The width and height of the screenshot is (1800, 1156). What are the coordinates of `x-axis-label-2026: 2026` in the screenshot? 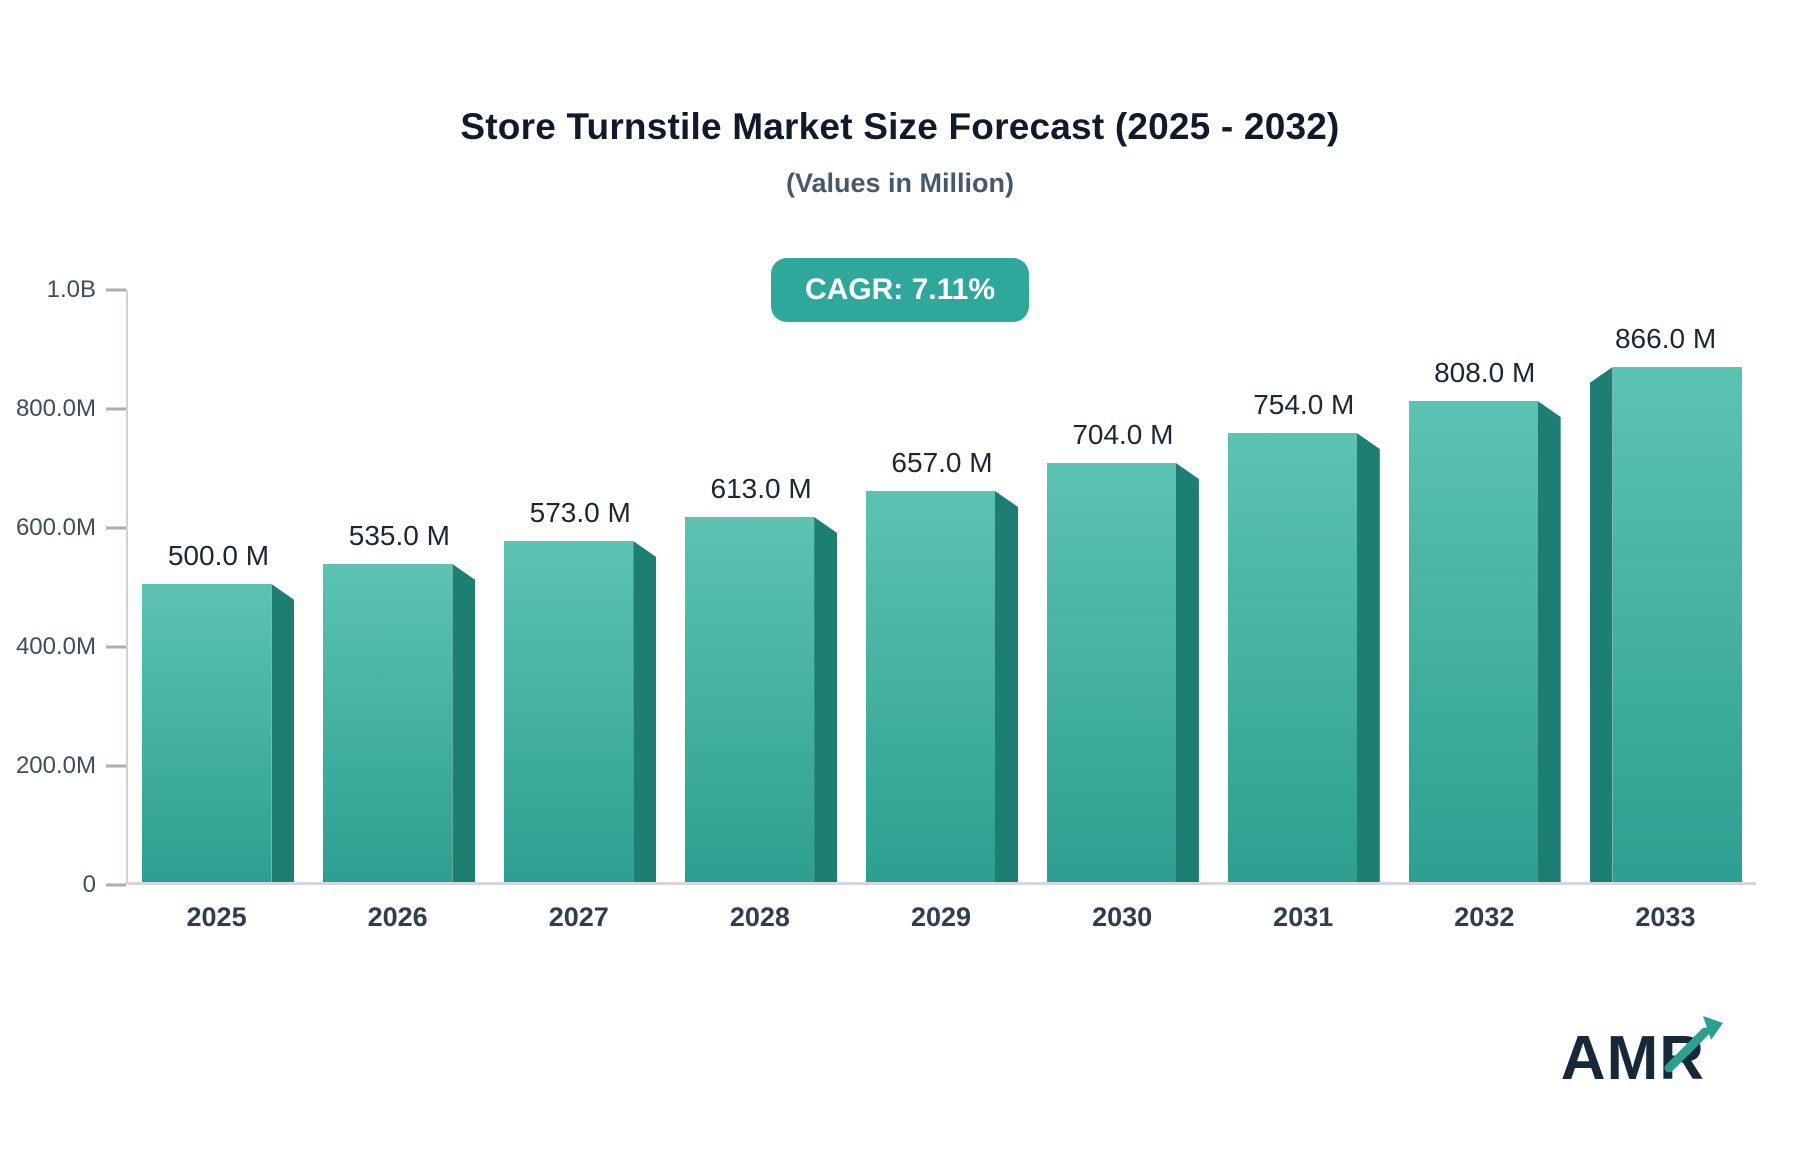 It's located at (397, 917).